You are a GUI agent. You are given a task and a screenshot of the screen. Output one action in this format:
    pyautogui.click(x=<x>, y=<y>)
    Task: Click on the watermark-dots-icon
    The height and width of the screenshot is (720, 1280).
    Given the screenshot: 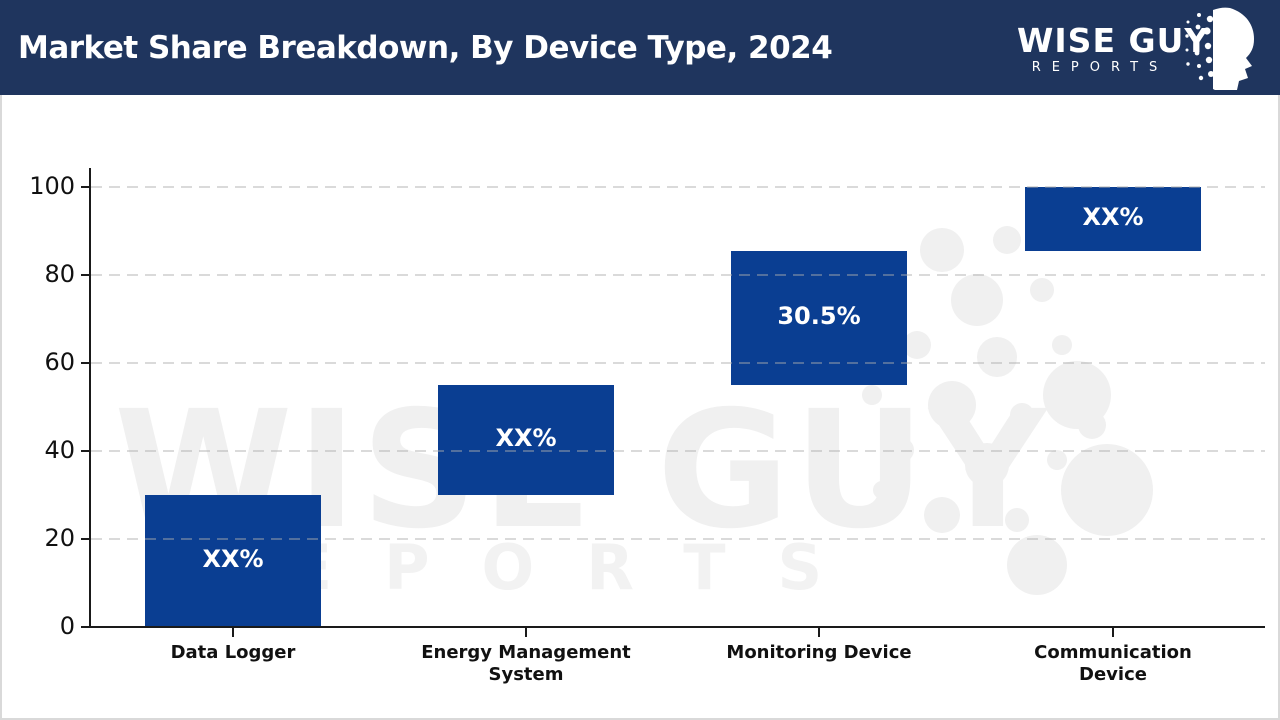 What is the action you would take?
    pyautogui.click(x=1007, y=410)
    